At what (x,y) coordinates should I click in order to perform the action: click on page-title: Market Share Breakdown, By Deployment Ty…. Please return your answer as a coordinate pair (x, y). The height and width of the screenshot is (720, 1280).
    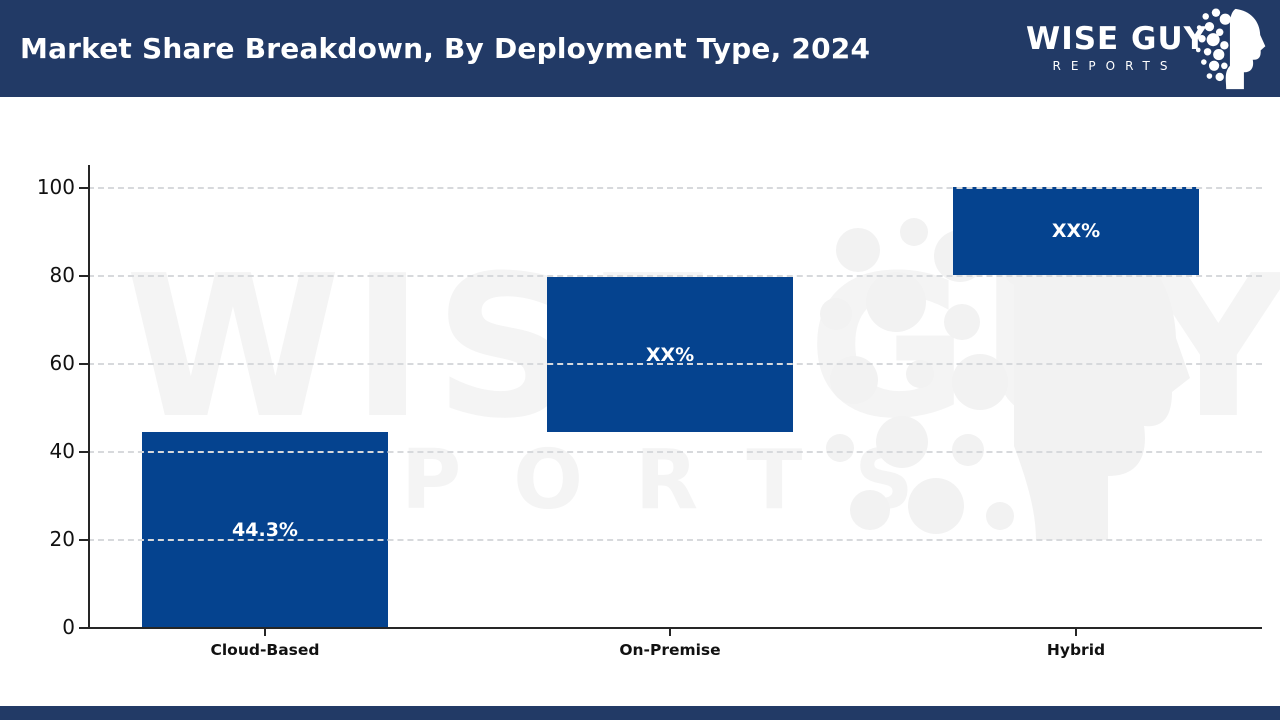
    Looking at the image, I should click on (445, 48).